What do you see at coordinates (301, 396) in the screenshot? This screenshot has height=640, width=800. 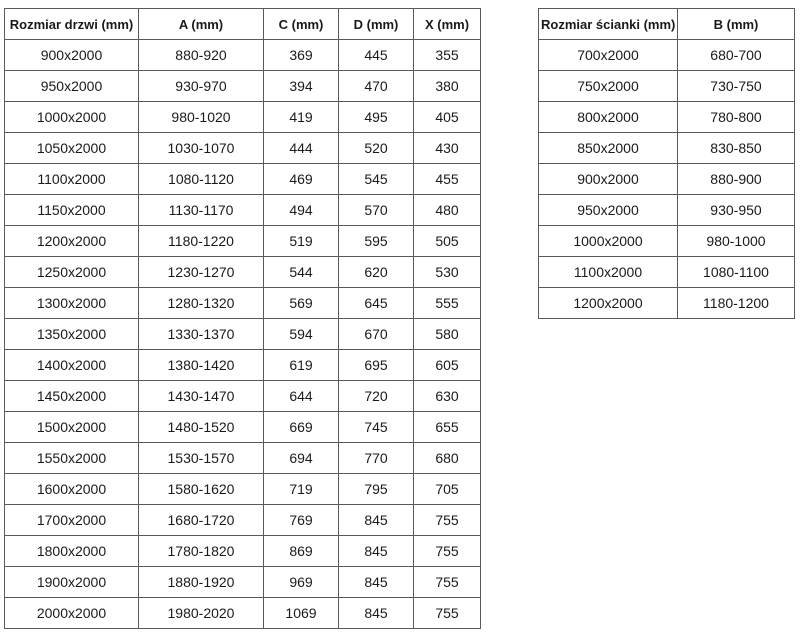 I see `table-cell: 644` at bounding box center [301, 396].